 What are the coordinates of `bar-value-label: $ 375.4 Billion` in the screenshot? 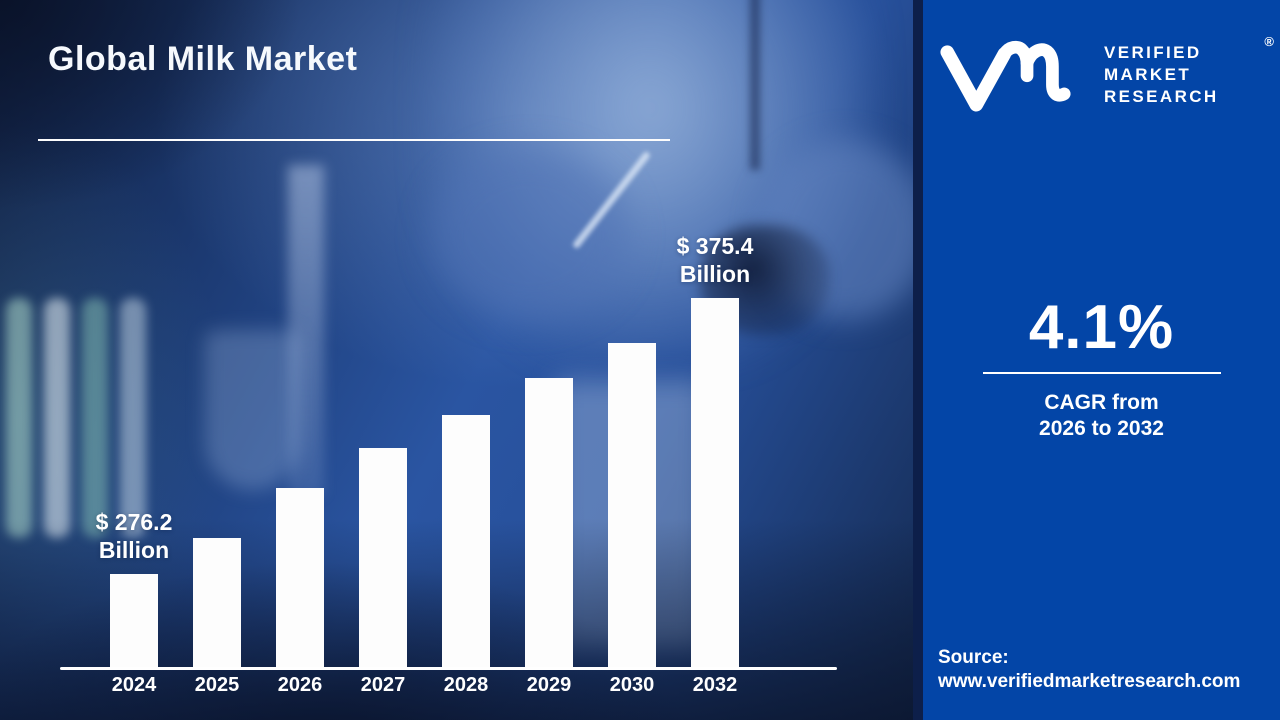 It's located at (715, 260).